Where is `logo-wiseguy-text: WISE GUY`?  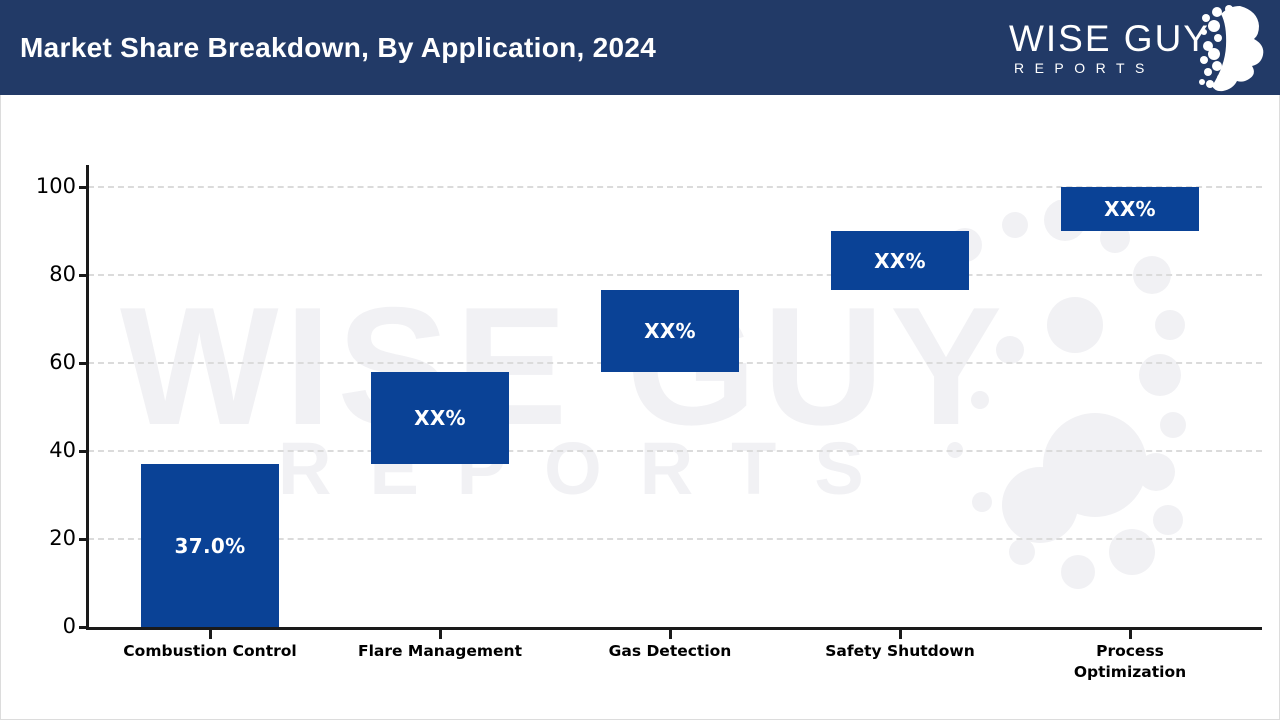
logo-wiseguy-text: WISE GUY is located at coordinates (1109, 39).